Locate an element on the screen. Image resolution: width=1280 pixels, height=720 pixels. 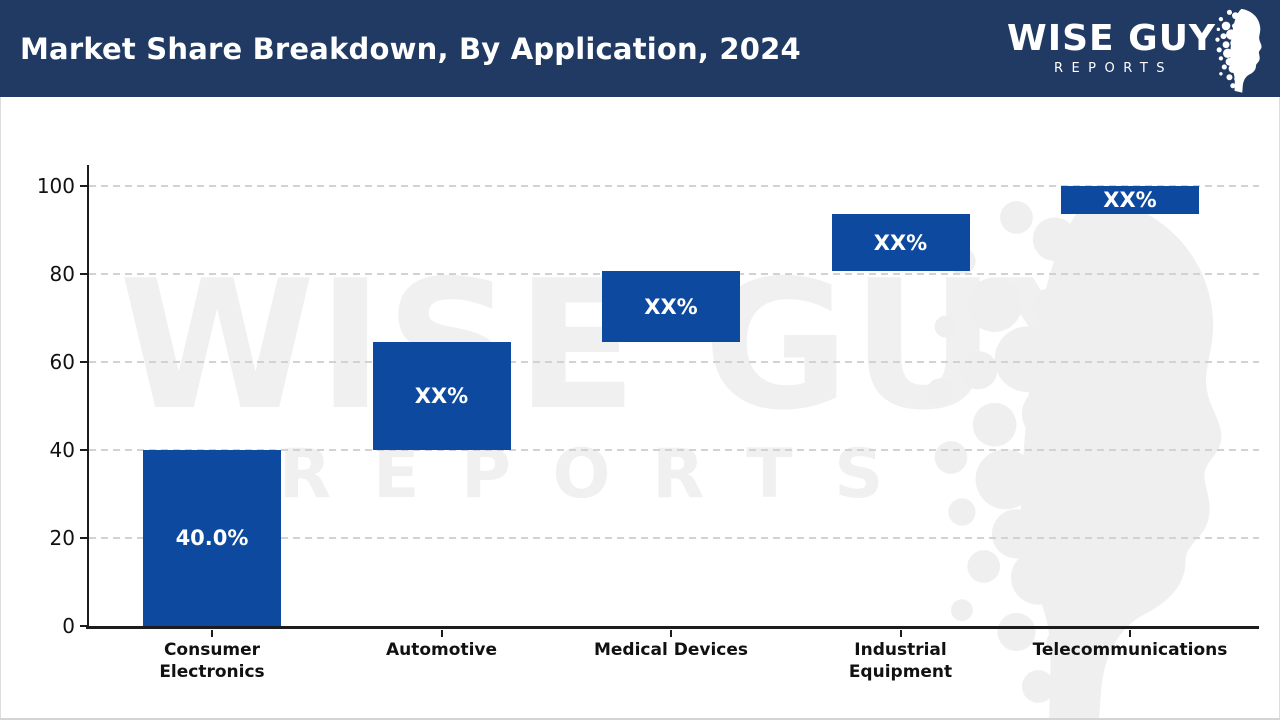
y-tick-label: 40 is located at coordinates (62, 450).